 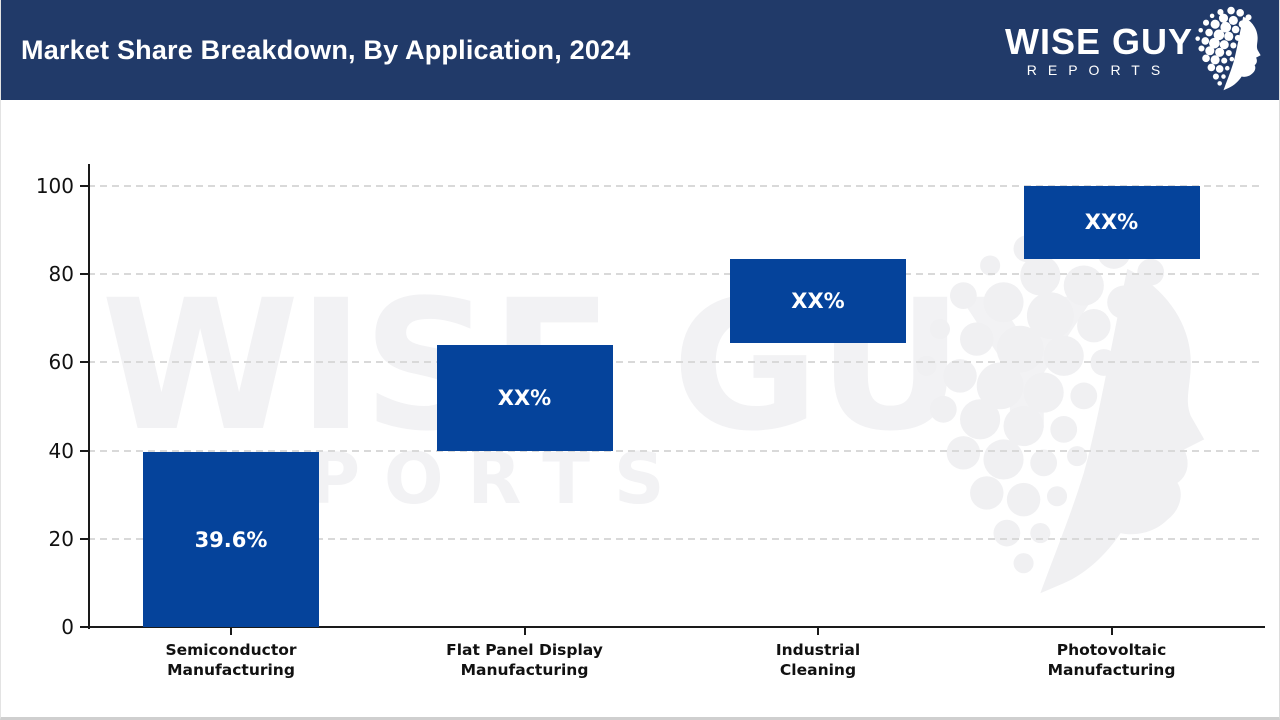 What do you see at coordinates (1099, 70) in the screenshot?
I see `wiseguy-logo-subtitle: REPORTS` at bounding box center [1099, 70].